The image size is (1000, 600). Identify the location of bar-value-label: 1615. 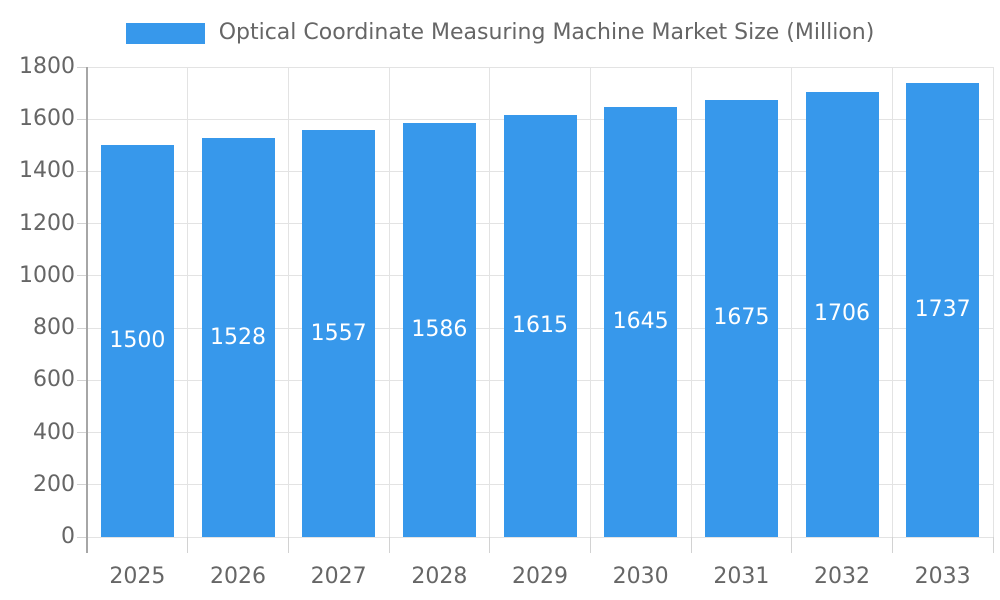
(540, 326).